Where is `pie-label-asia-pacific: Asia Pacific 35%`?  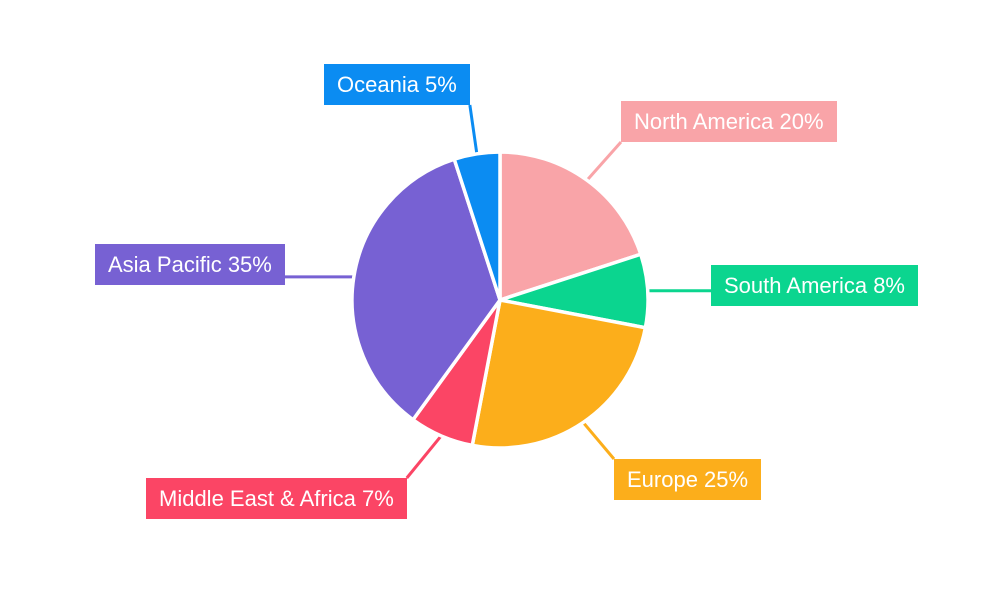 pie-label-asia-pacific: Asia Pacific 35% is located at coordinates (190, 264).